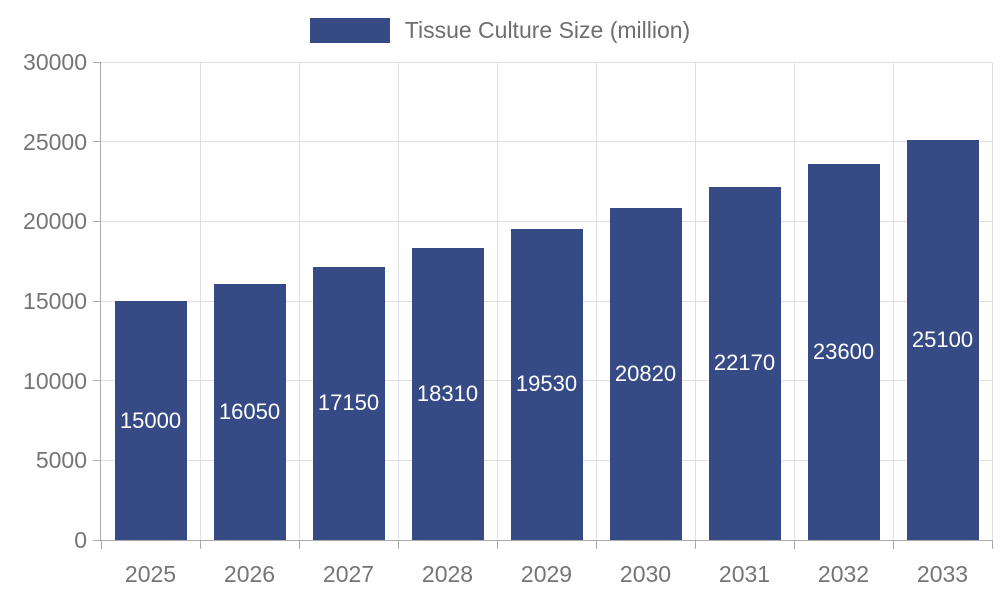 This screenshot has height=600, width=1000. I want to click on bar-2029, so click(546, 384).